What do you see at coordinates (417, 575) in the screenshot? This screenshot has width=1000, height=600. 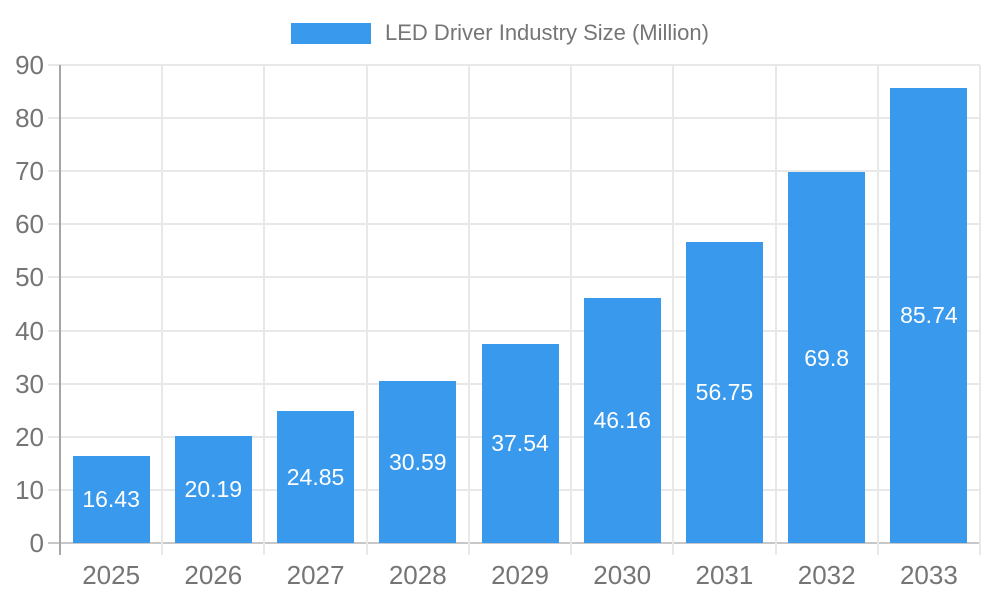 I see `x-axis-tick-label: 2028` at bounding box center [417, 575].